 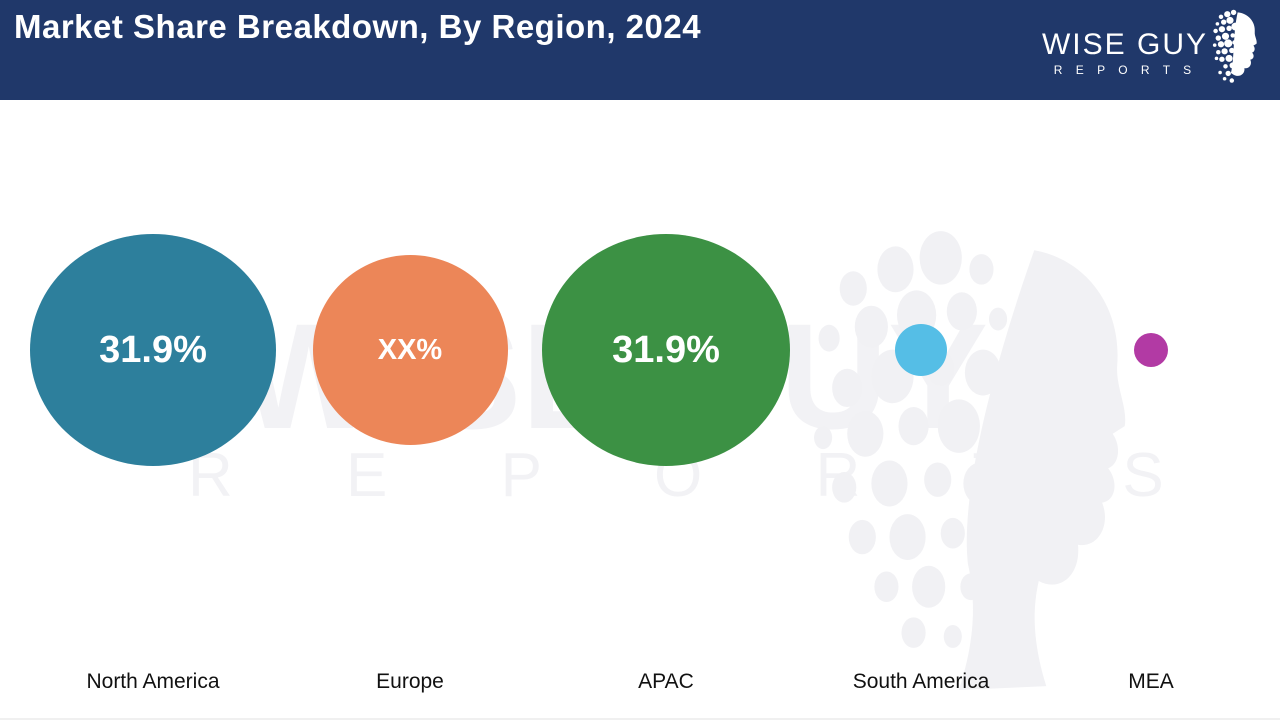 I want to click on bubble-value-apac: 31.9%, so click(x=666, y=349).